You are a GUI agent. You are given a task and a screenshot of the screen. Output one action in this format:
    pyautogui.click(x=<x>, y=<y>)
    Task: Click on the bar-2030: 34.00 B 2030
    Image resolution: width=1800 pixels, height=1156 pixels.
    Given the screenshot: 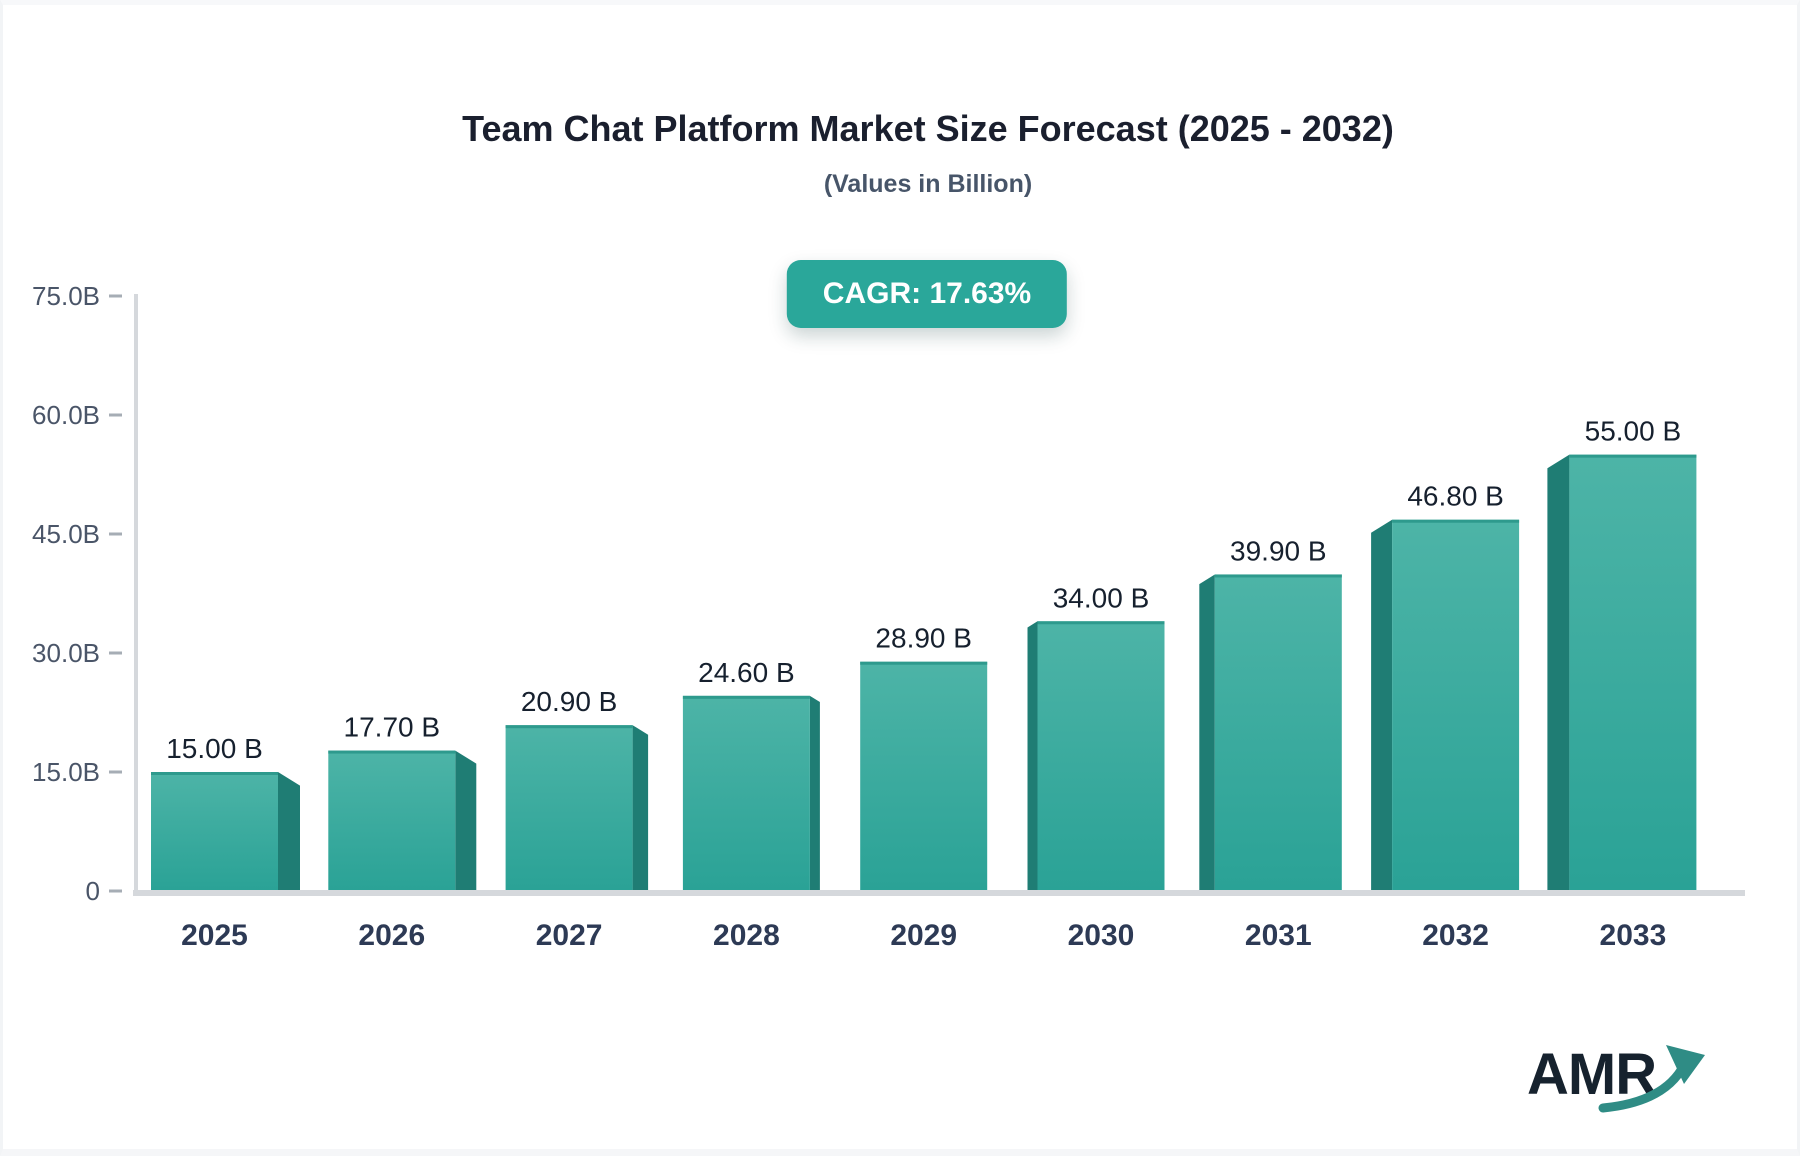 What is the action you would take?
    pyautogui.click(x=1096, y=767)
    